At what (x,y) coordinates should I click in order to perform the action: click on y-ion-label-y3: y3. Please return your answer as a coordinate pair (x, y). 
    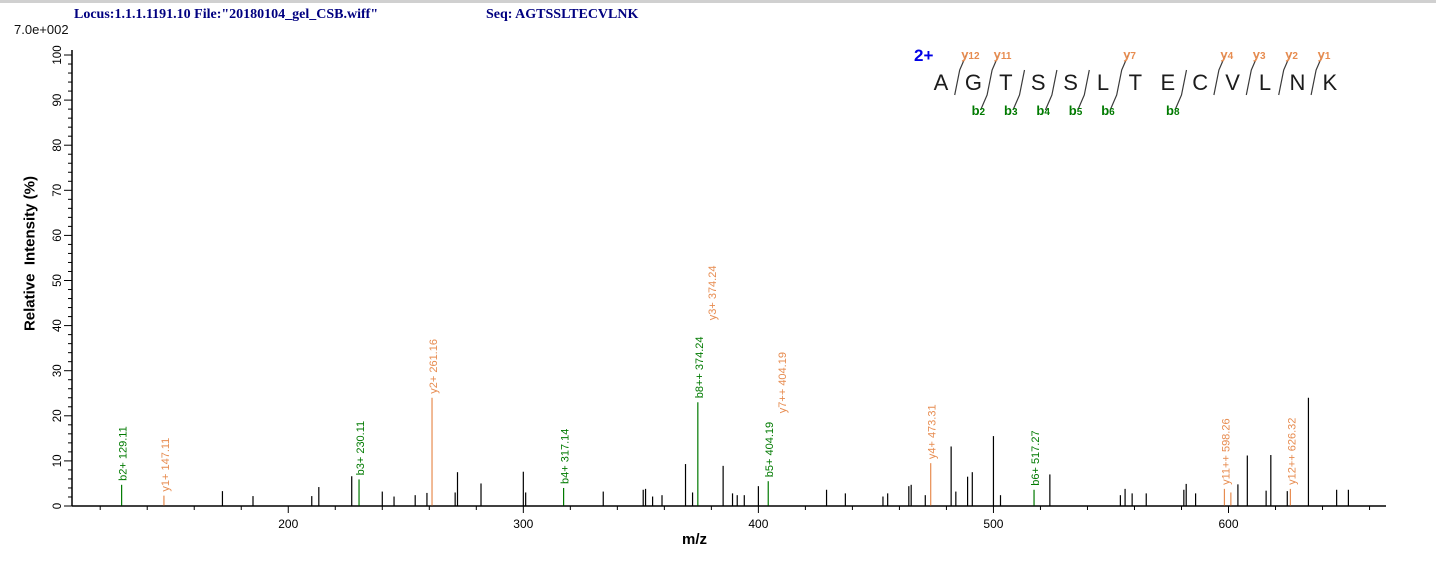
    Looking at the image, I should click on (1259, 54).